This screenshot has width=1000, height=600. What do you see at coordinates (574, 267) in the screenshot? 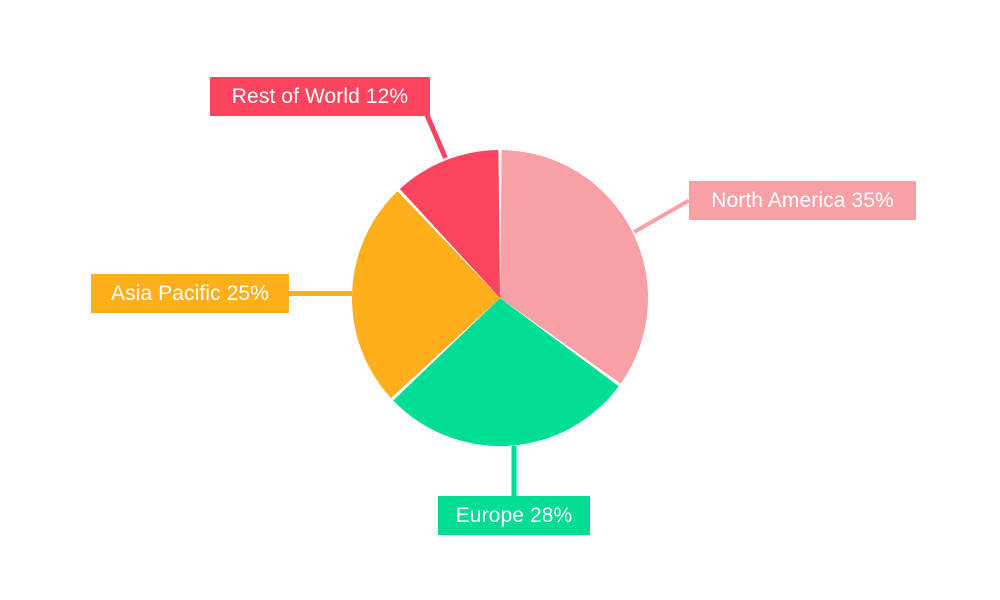
I see `pie-slice-north-america` at bounding box center [574, 267].